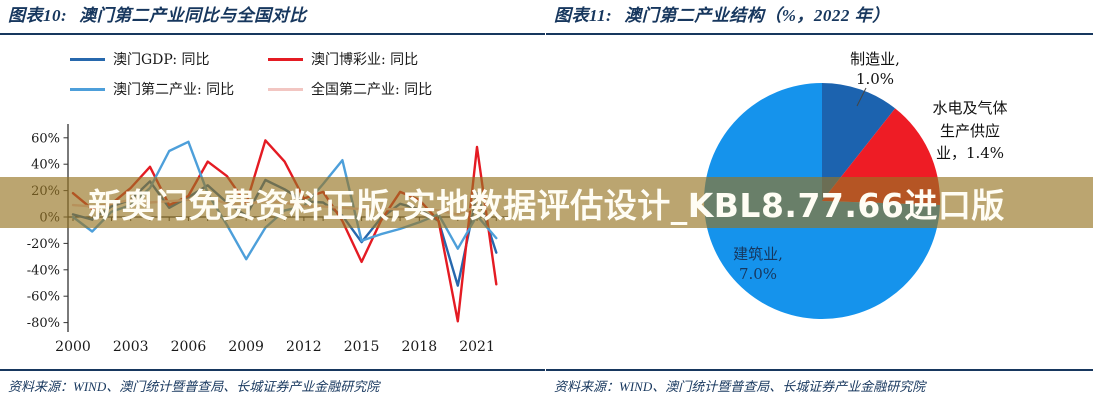 This screenshot has width=1093, height=400. I want to click on pie-slice-label: 生产供应, so click(970, 131).